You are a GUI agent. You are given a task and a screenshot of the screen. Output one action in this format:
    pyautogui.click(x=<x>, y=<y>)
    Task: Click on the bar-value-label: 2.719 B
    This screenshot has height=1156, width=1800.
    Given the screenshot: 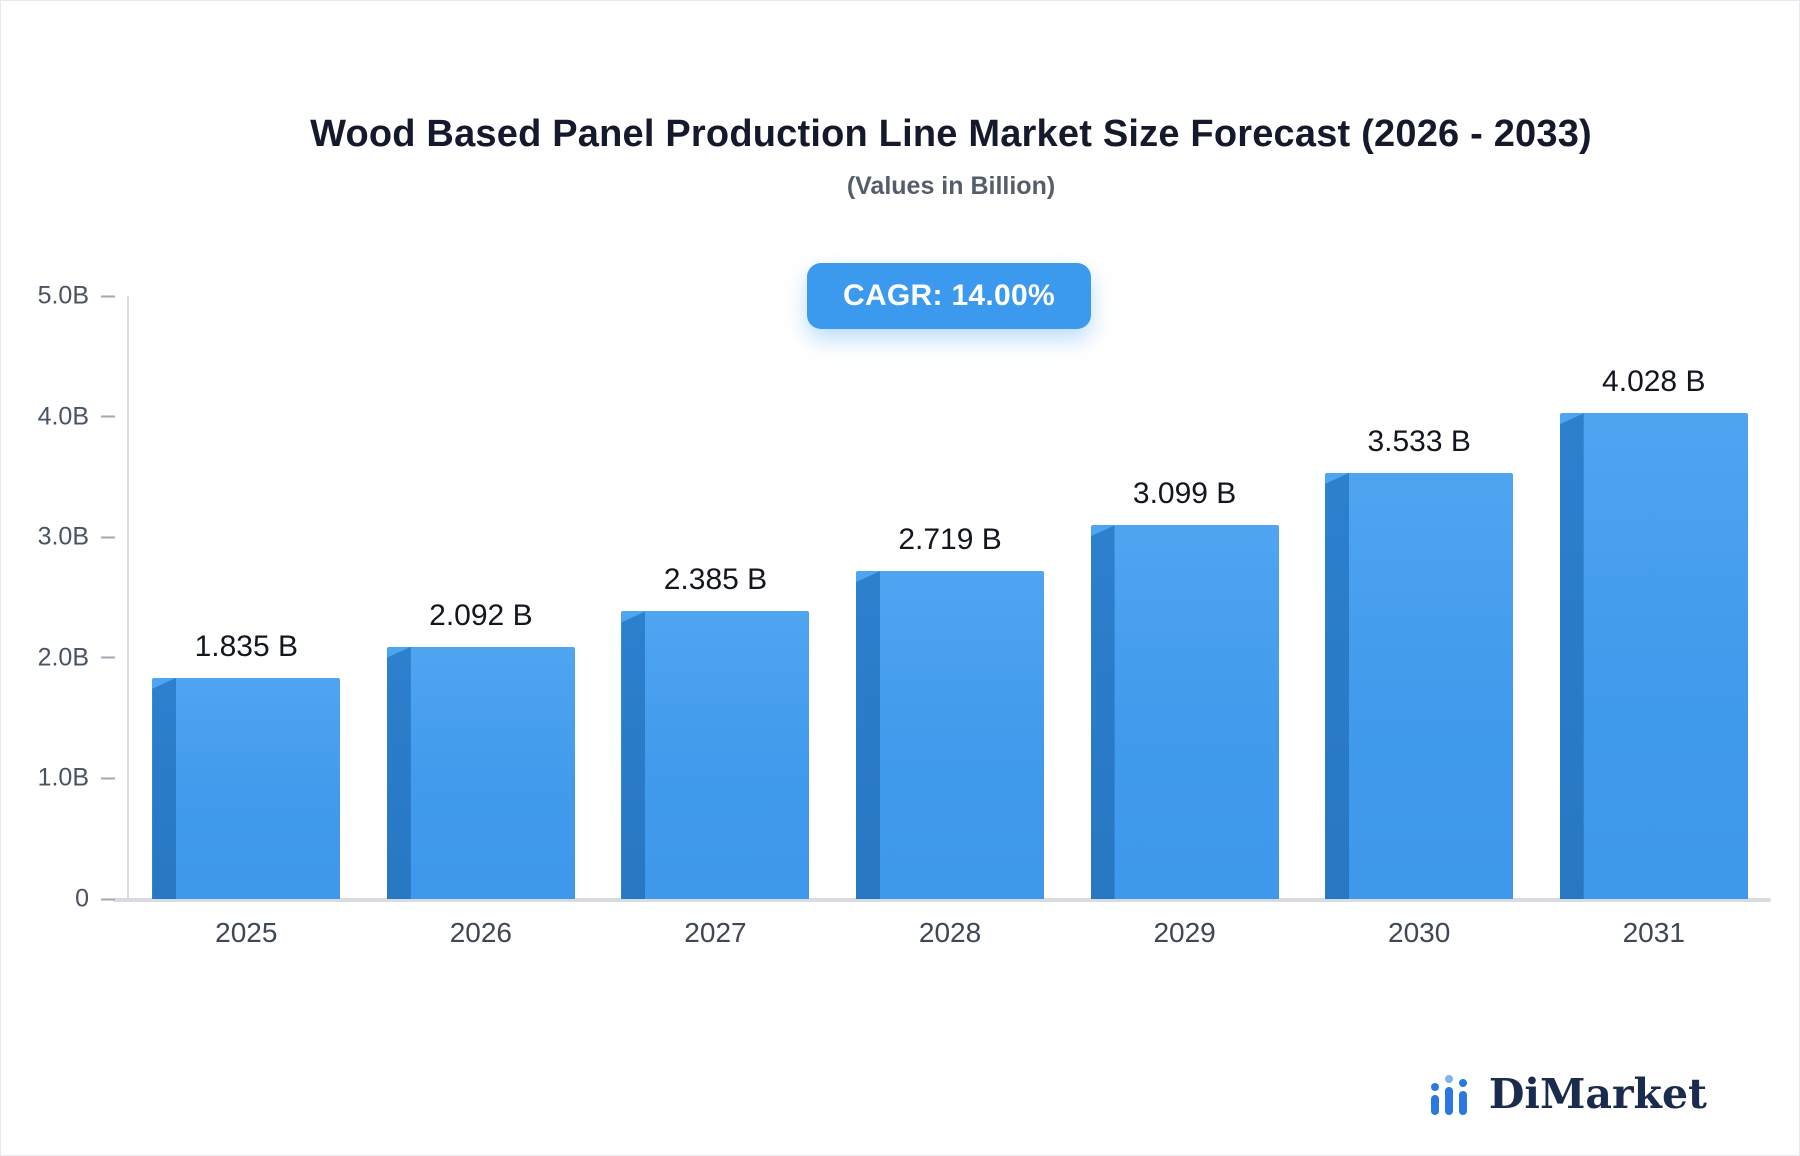 What is the action you would take?
    pyautogui.click(x=950, y=540)
    